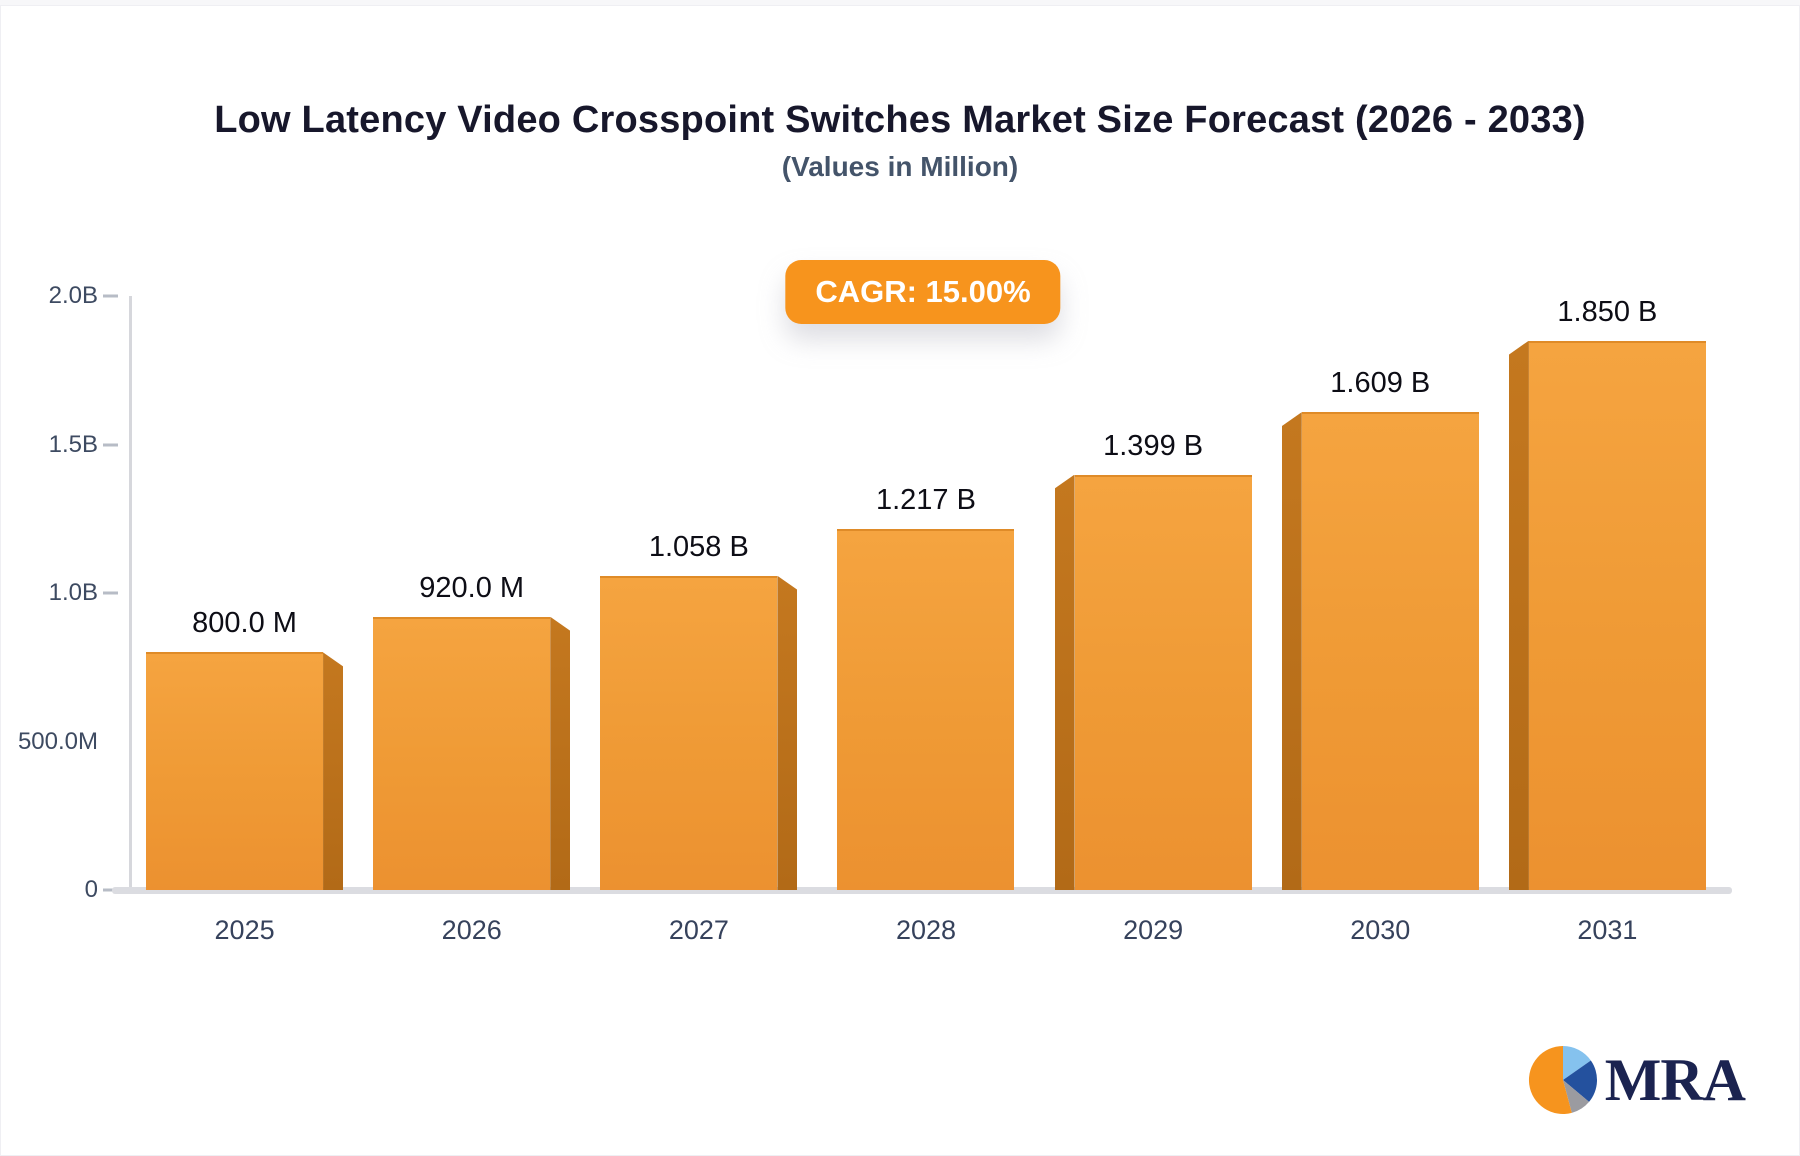 The height and width of the screenshot is (1156, 1800). What do you see at coordinates (57, 741) in the screenshot?
I see `y-axis-label: 500.0M` at bounding box center [57, 741].